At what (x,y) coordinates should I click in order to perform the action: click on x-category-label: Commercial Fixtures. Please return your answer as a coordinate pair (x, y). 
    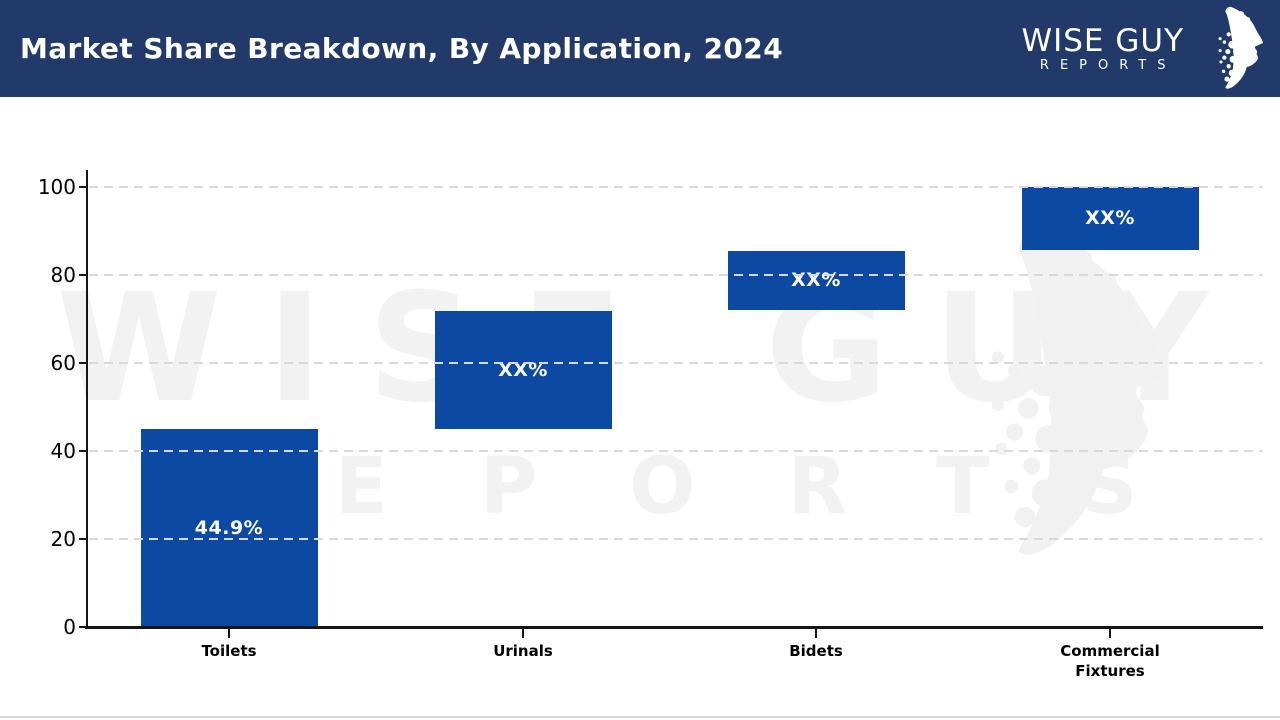
    Looking at the image, I should click on (1110, 661).